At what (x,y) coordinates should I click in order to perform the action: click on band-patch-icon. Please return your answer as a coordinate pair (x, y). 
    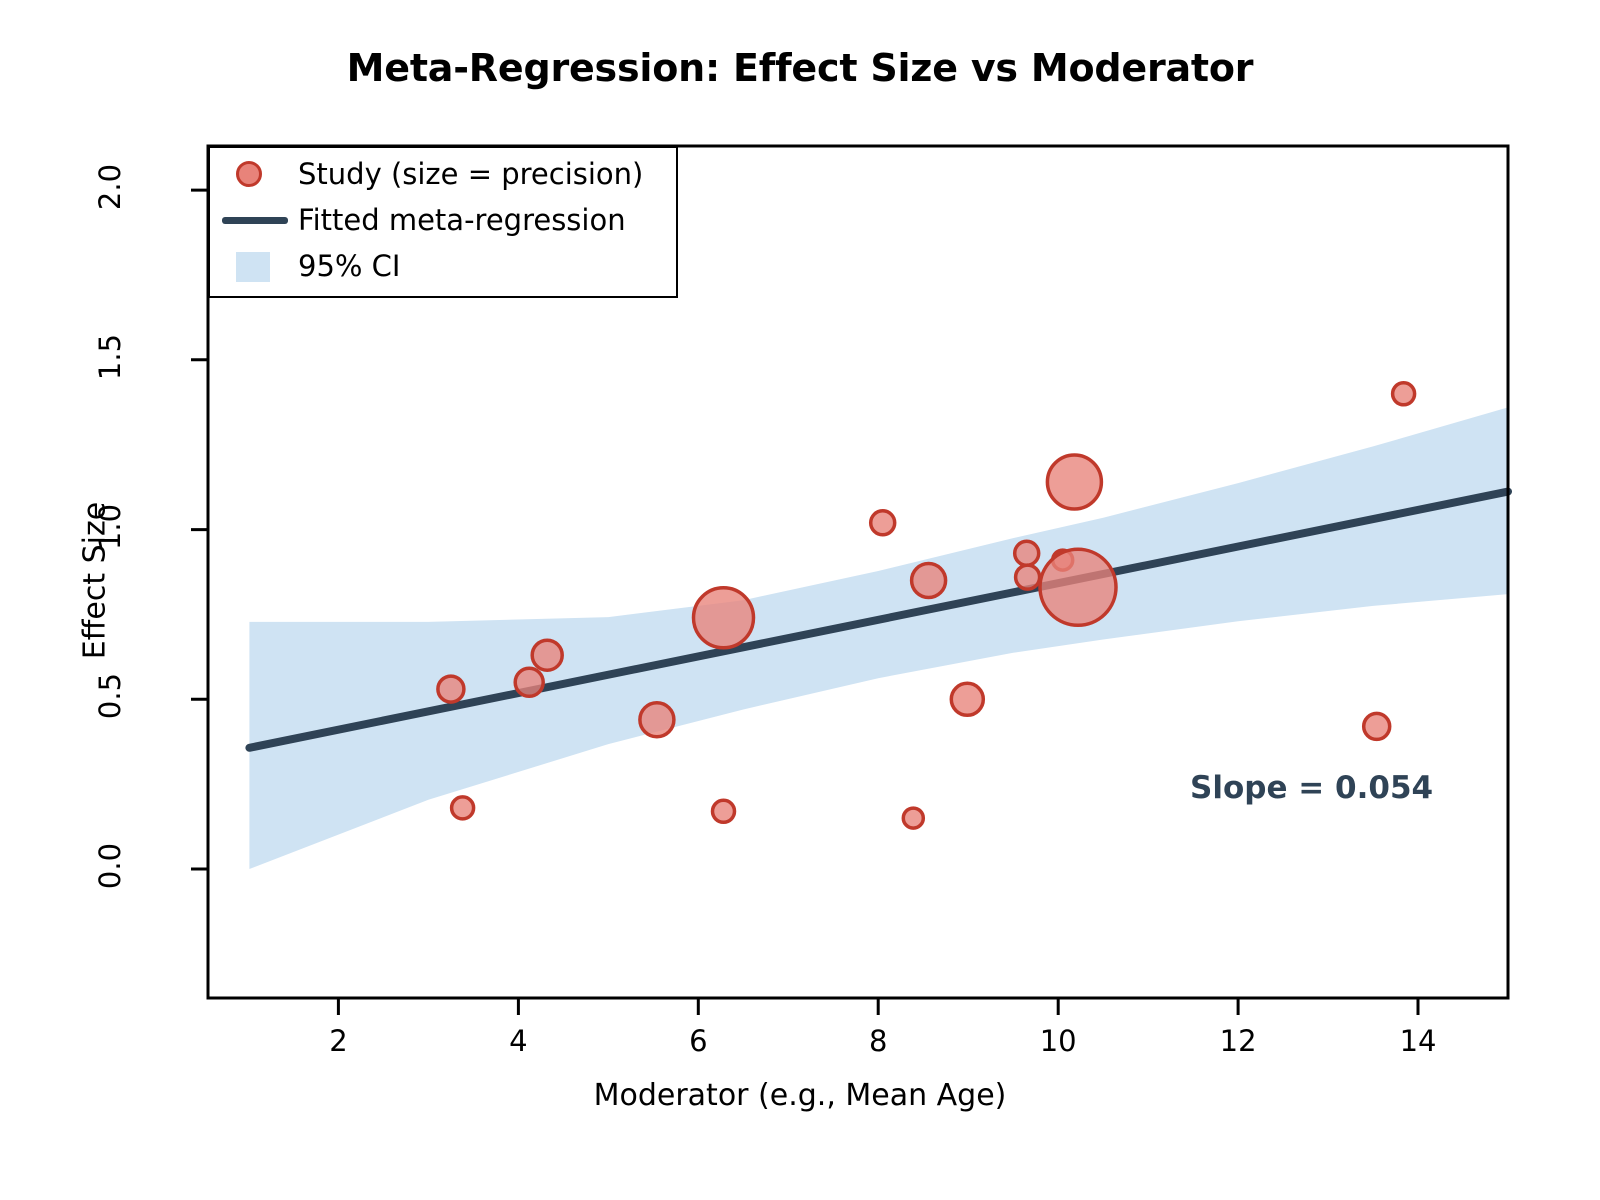
    Looking at the image, I should click on (254, 266).